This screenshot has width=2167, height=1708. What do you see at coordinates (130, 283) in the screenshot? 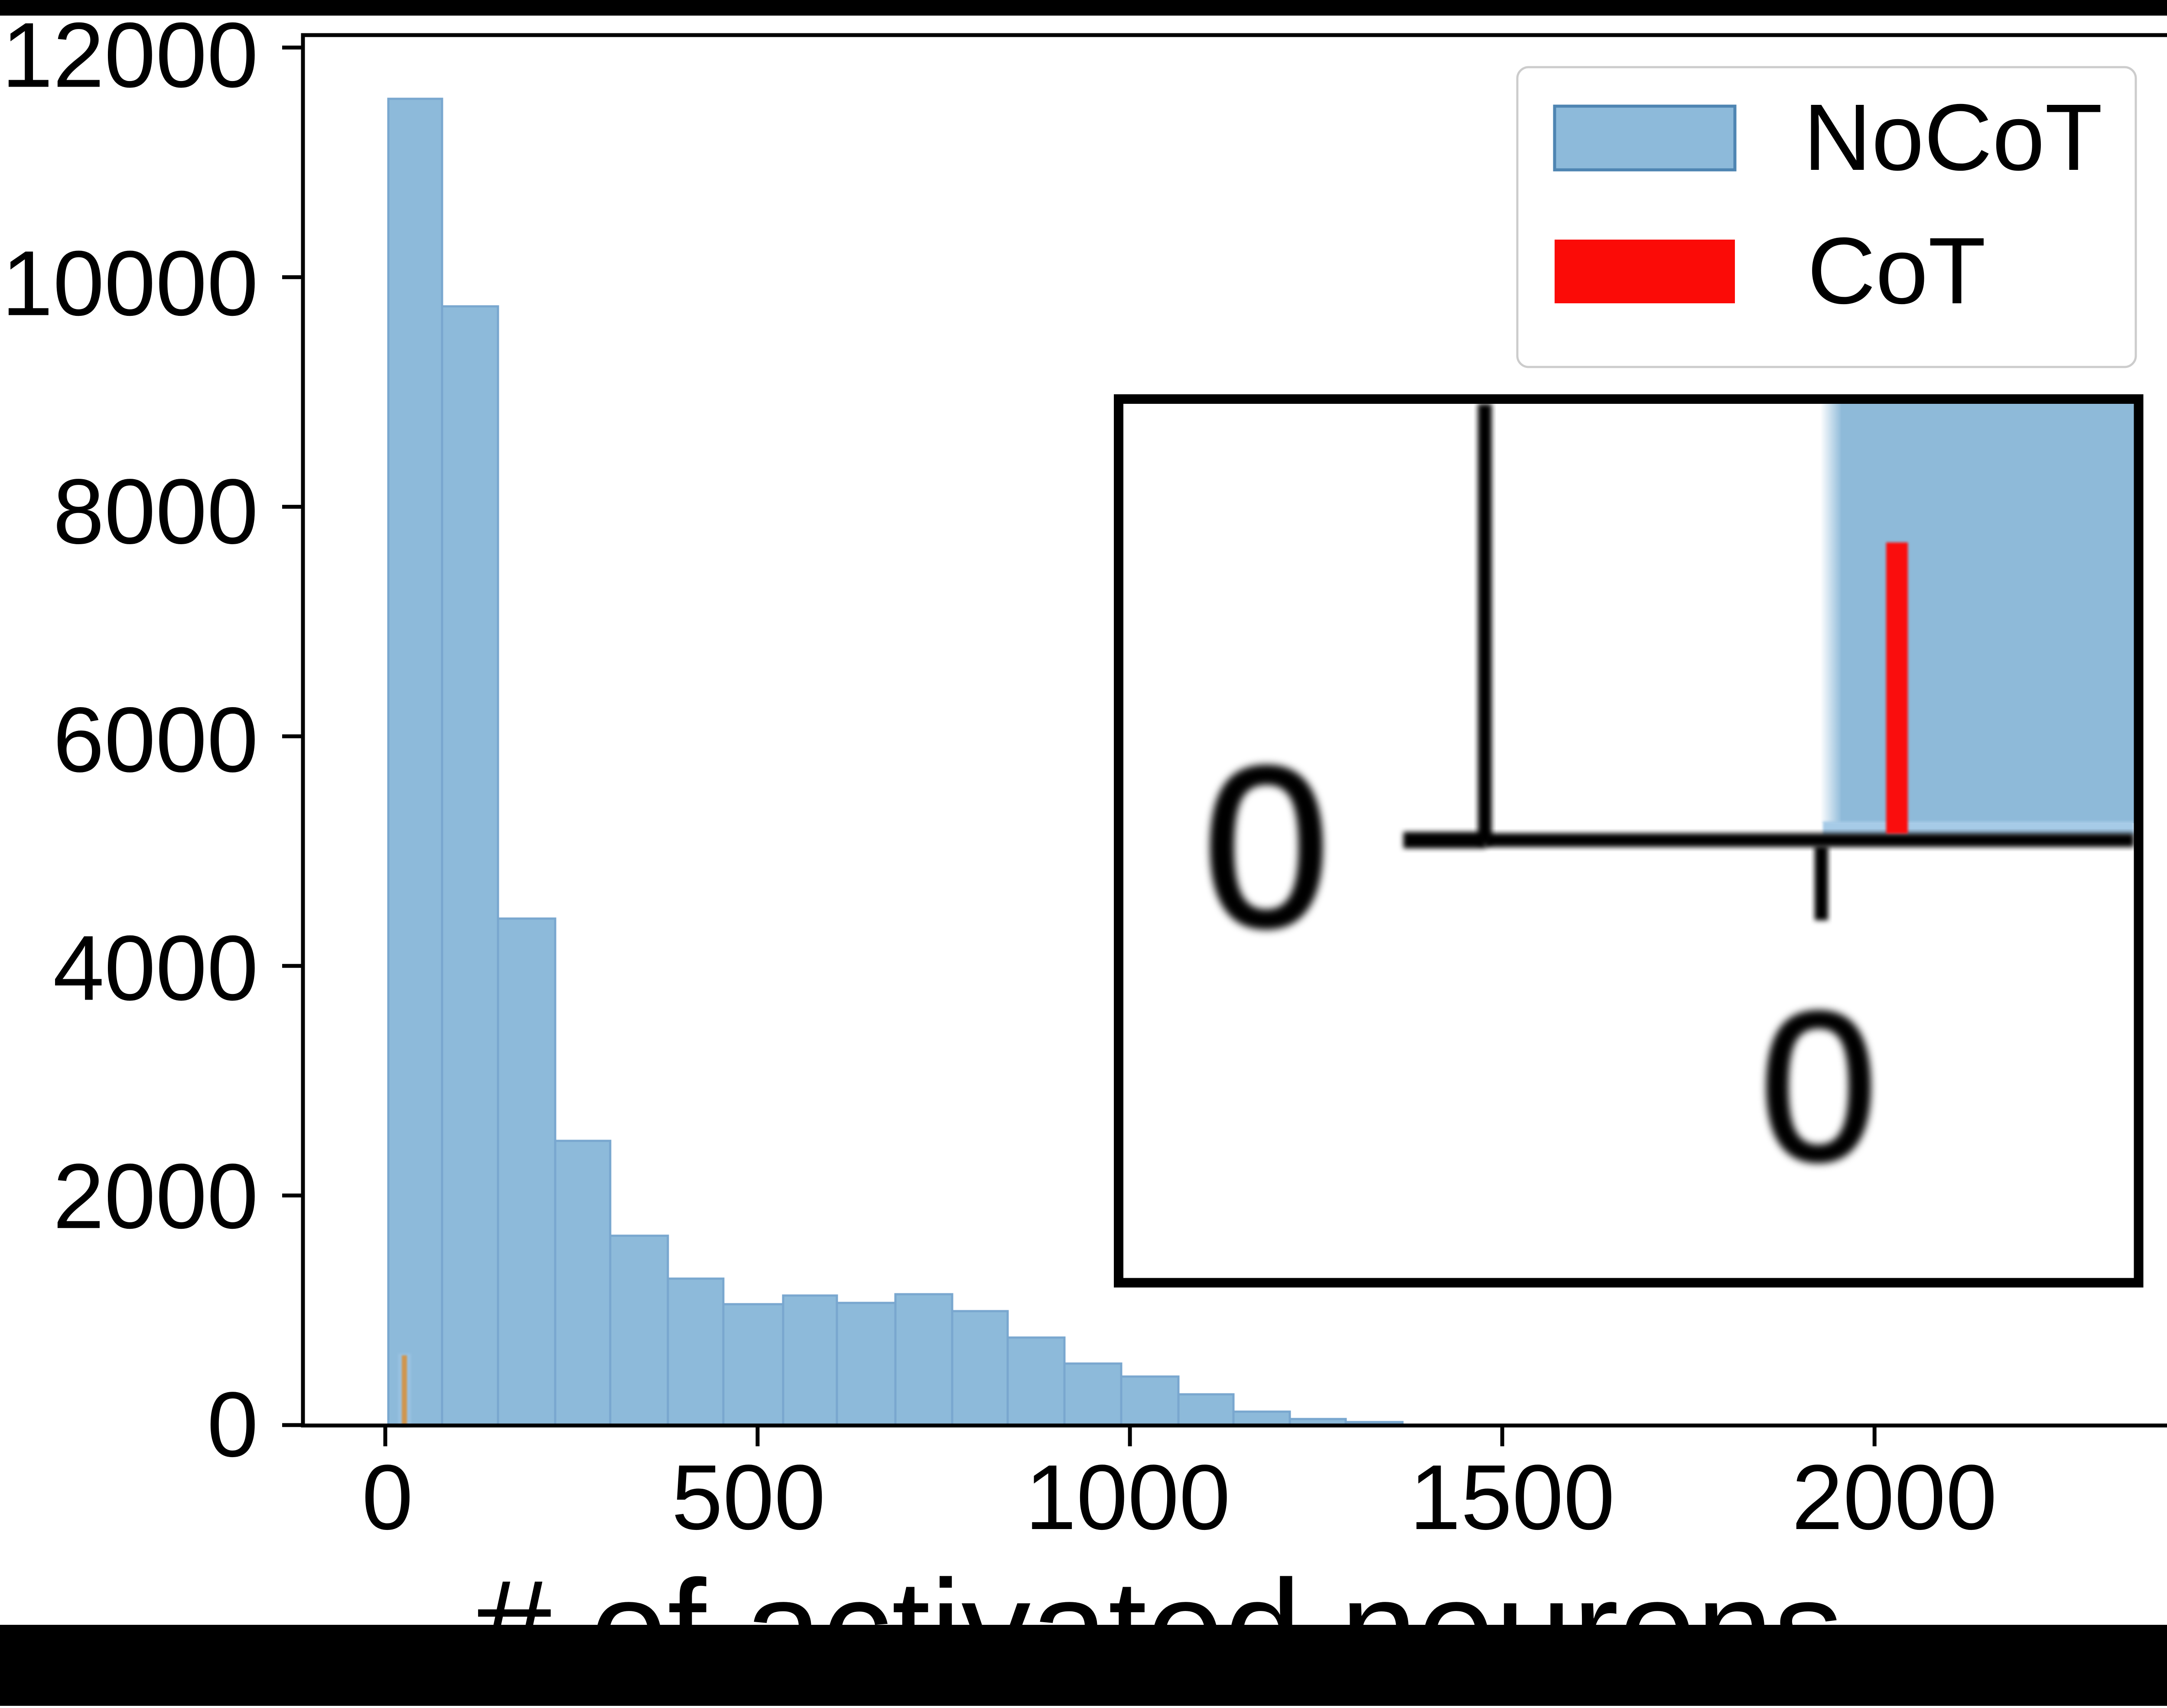
I see `svg-text: 10000` at bounding box center [130, 283].